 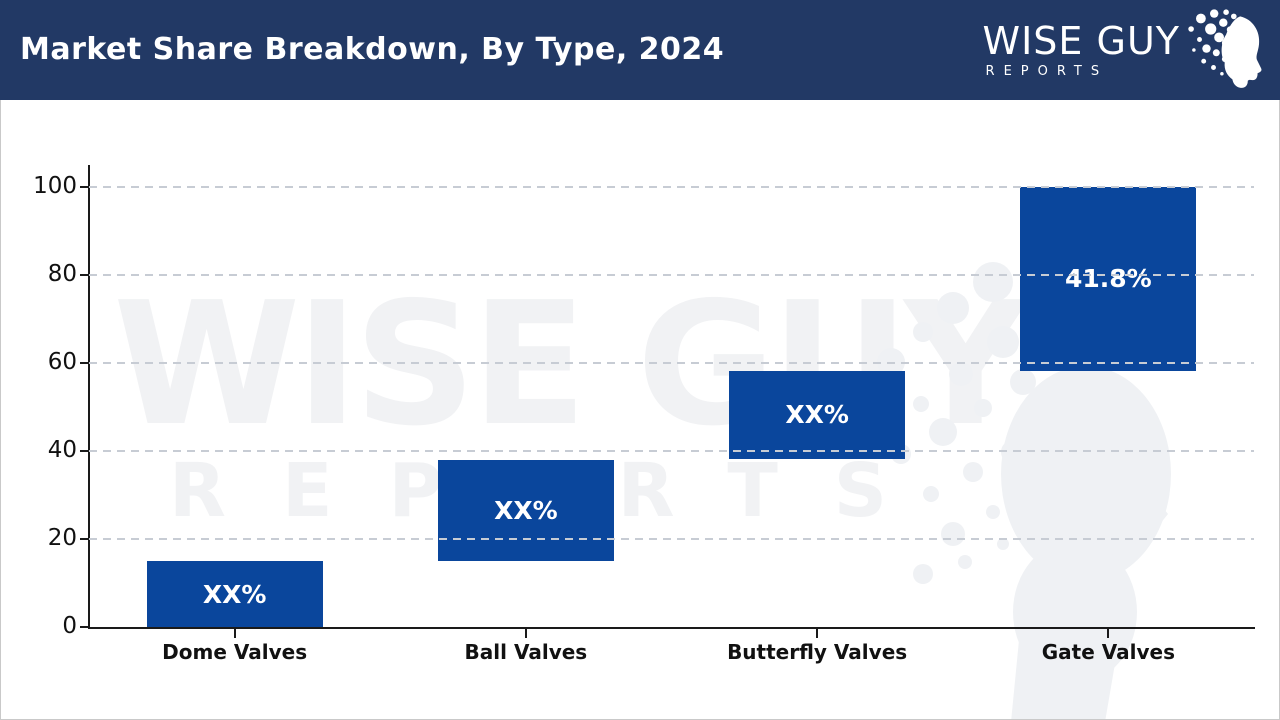 I want to click on y-tick-label: 80, so click(x=62, y=274).